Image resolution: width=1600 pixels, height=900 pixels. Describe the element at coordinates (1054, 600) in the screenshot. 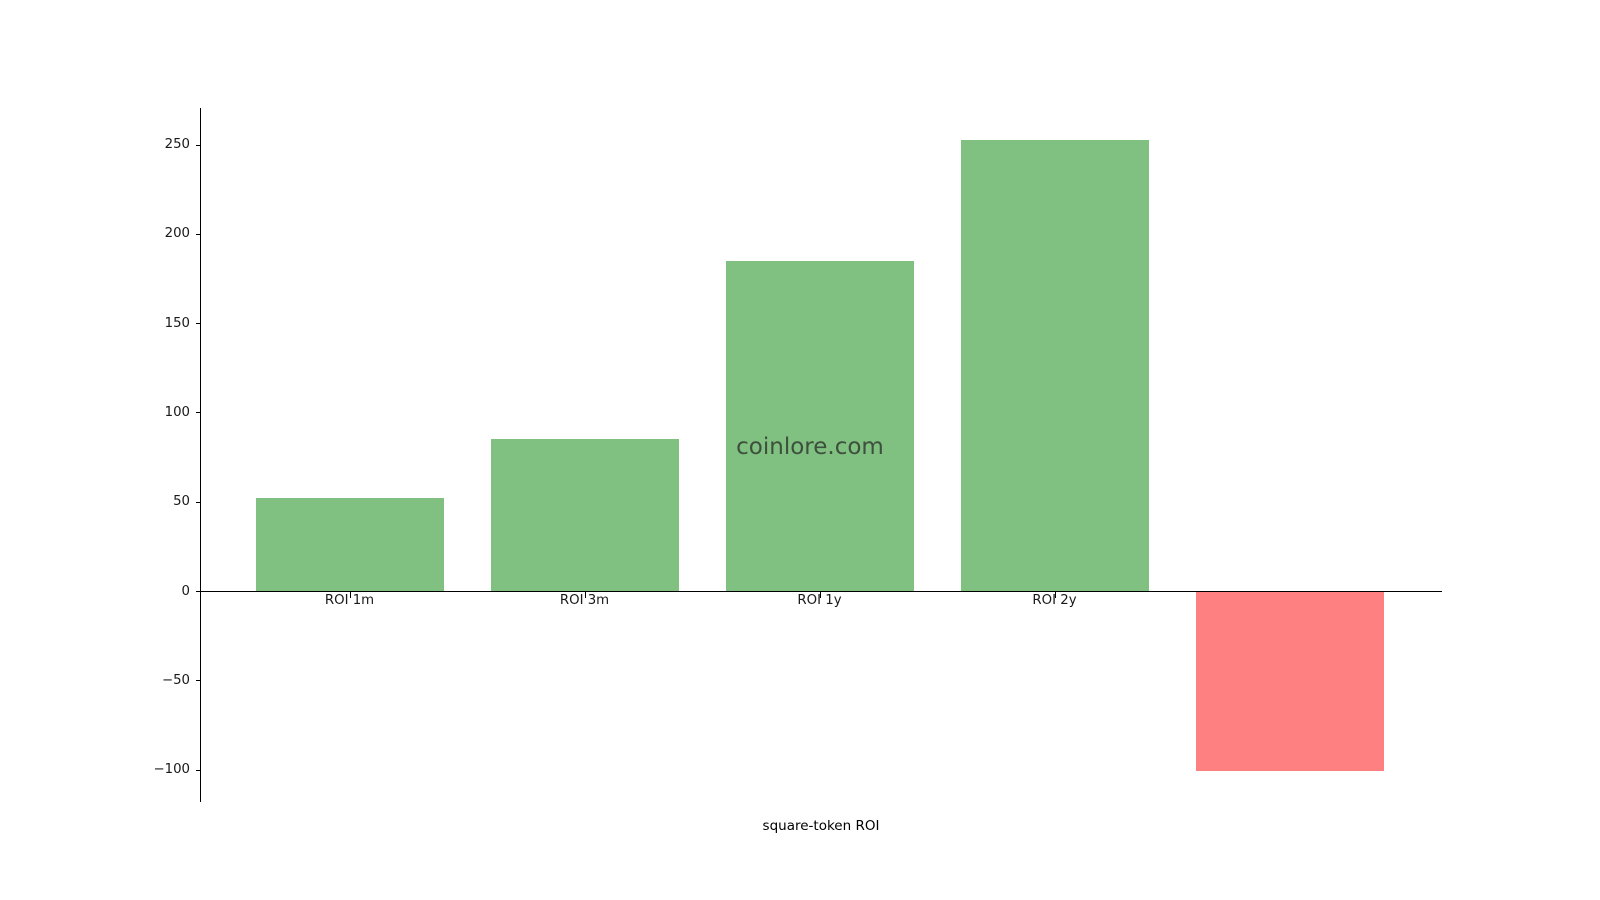

I see `x-tick-label: ROI 2y` at that location.